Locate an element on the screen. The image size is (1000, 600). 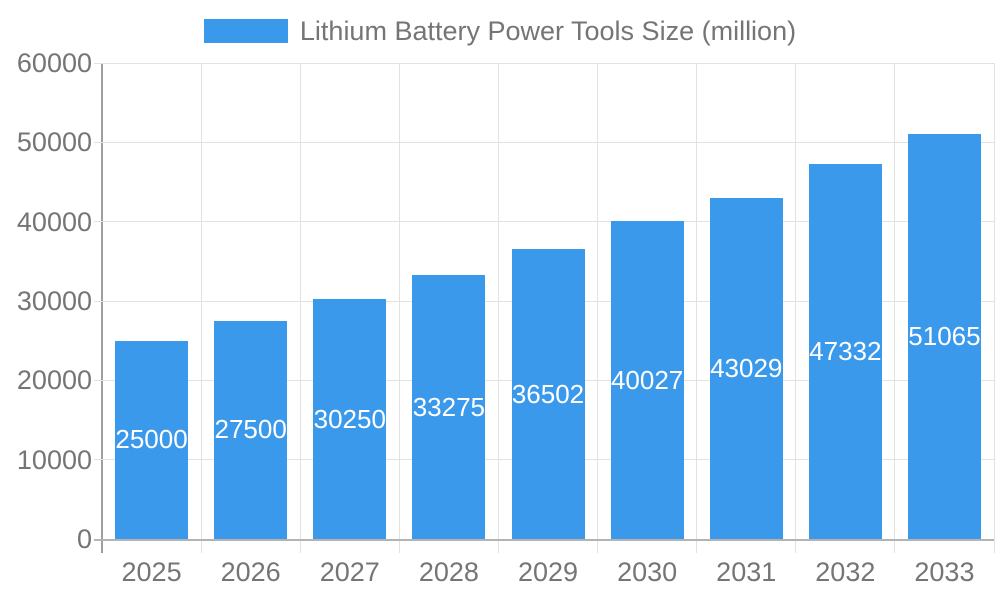
bar-value-label: 51065 is located at coordinates (944, 335).